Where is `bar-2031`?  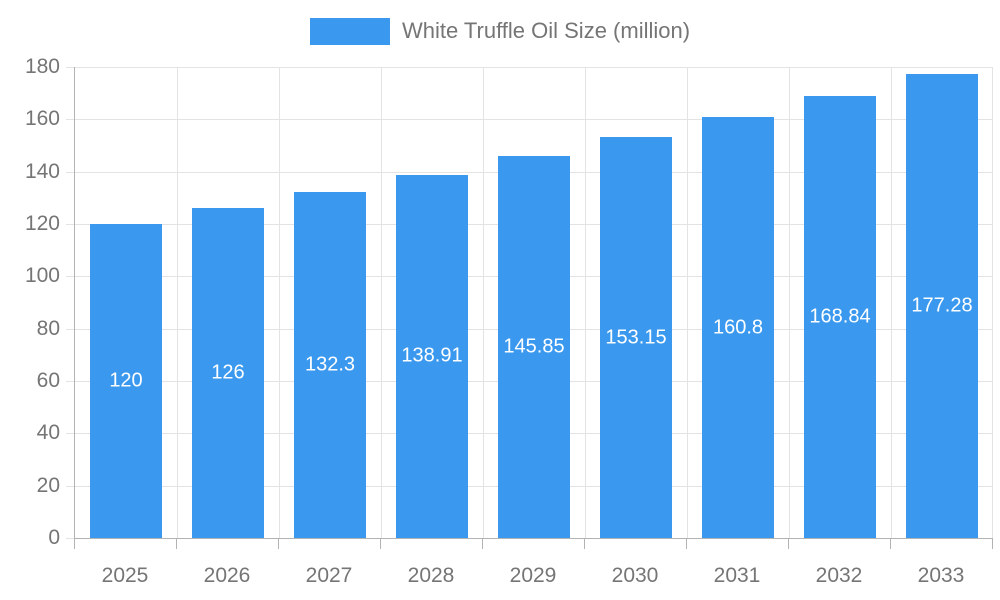
bar-2031 is located at coordinates (738, 327).